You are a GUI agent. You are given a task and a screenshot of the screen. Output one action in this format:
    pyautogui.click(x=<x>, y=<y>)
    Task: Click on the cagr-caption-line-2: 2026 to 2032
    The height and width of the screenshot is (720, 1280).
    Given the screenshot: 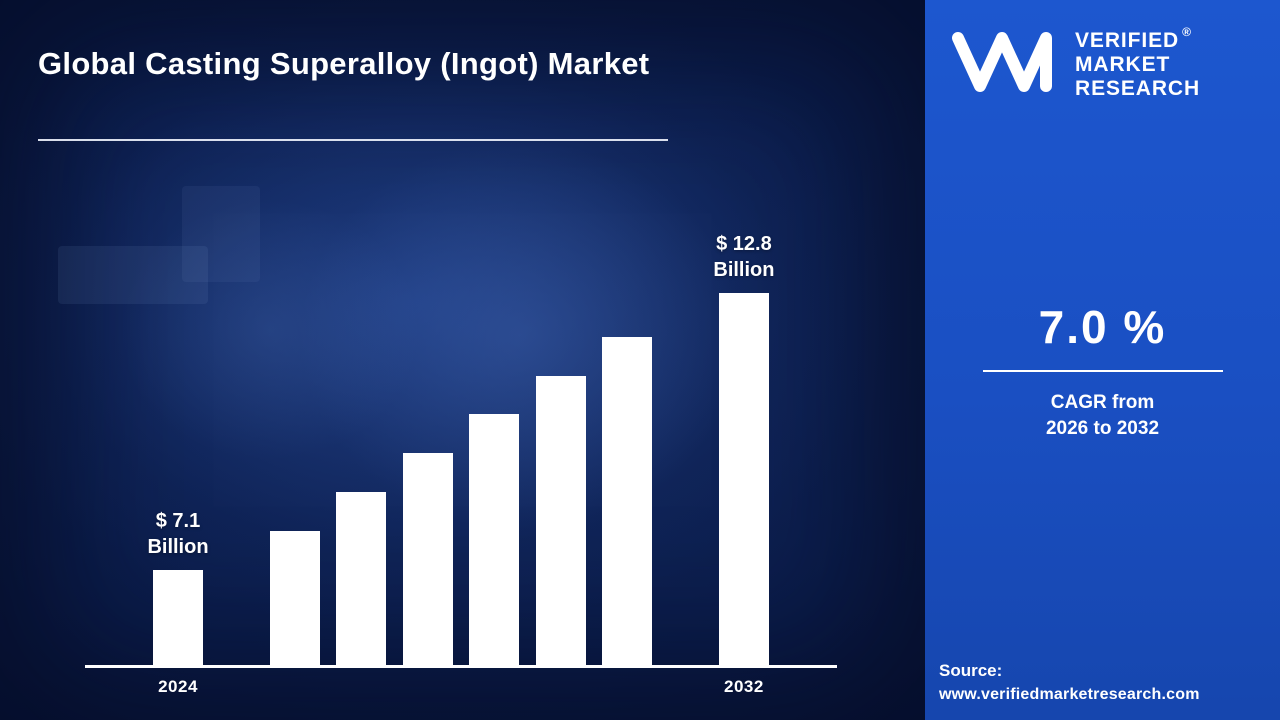 What is the action you would take?
    pyautogui.click(x=1102, y=429)
    